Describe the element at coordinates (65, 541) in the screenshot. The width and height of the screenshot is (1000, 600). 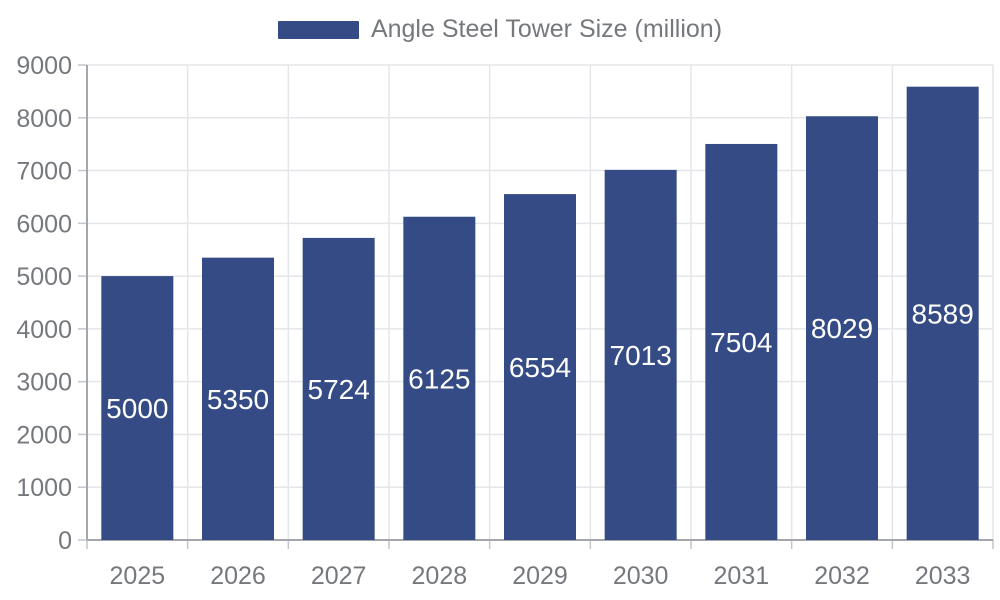
I see `y-tick-label: 0` at that location.